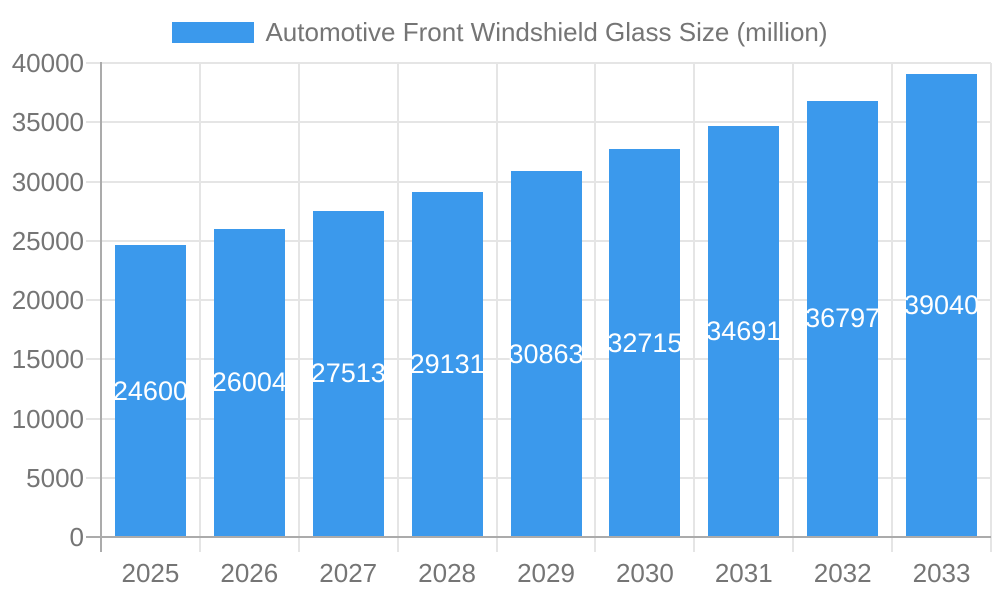  Describe the element at coordinates (101, 307) in the screenshot. I see `y-axis-line` at that location.